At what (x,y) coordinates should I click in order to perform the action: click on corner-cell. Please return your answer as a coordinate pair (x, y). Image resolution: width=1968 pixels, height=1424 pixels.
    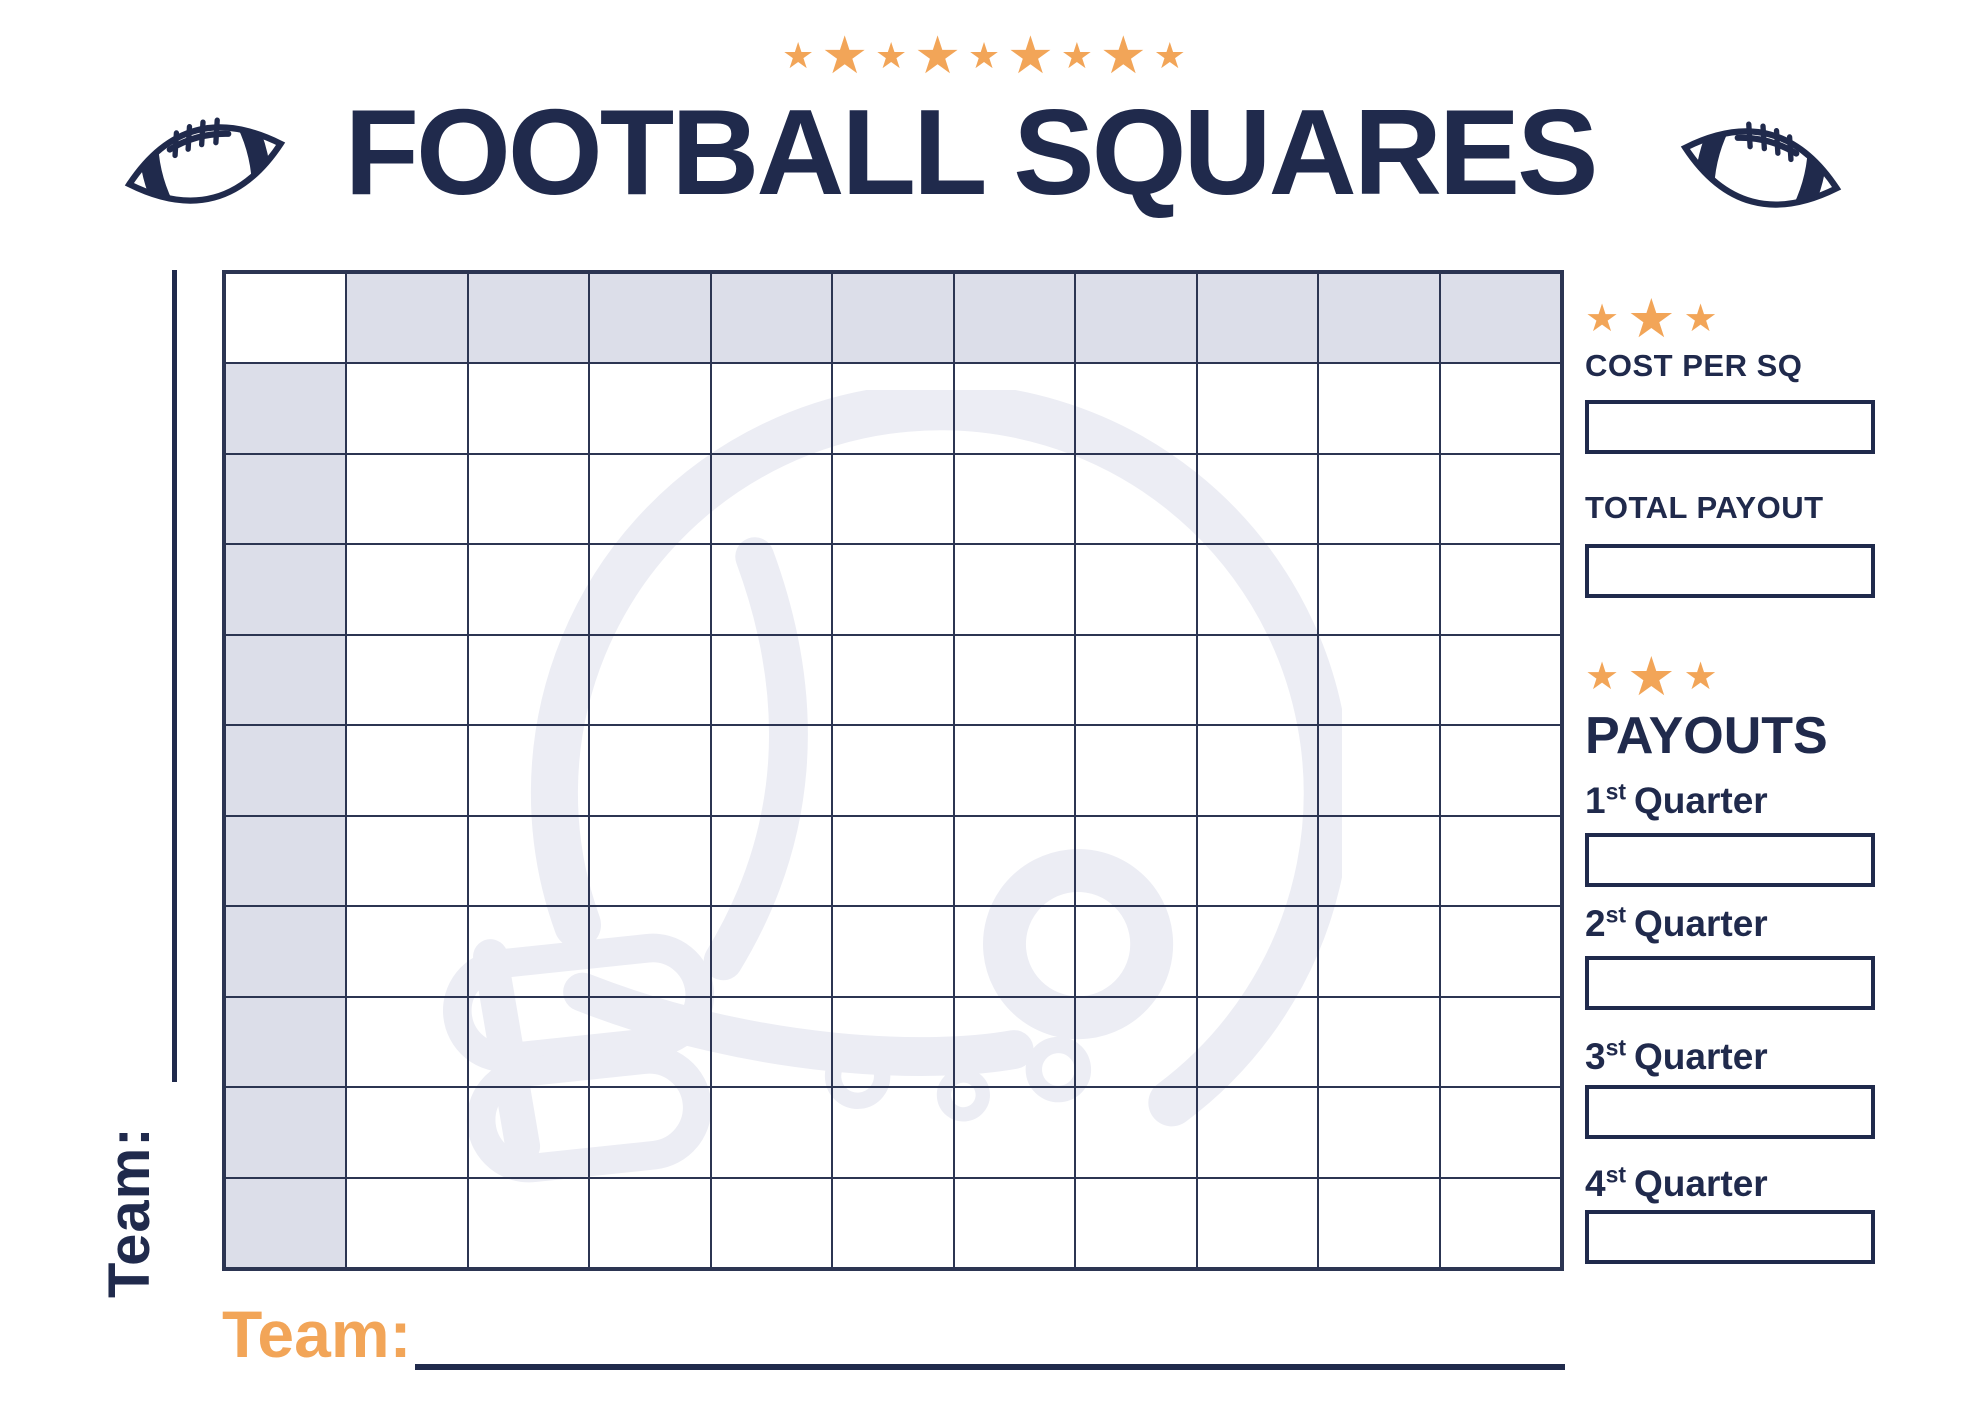
    Looking at the image, I should click on (286, 318).